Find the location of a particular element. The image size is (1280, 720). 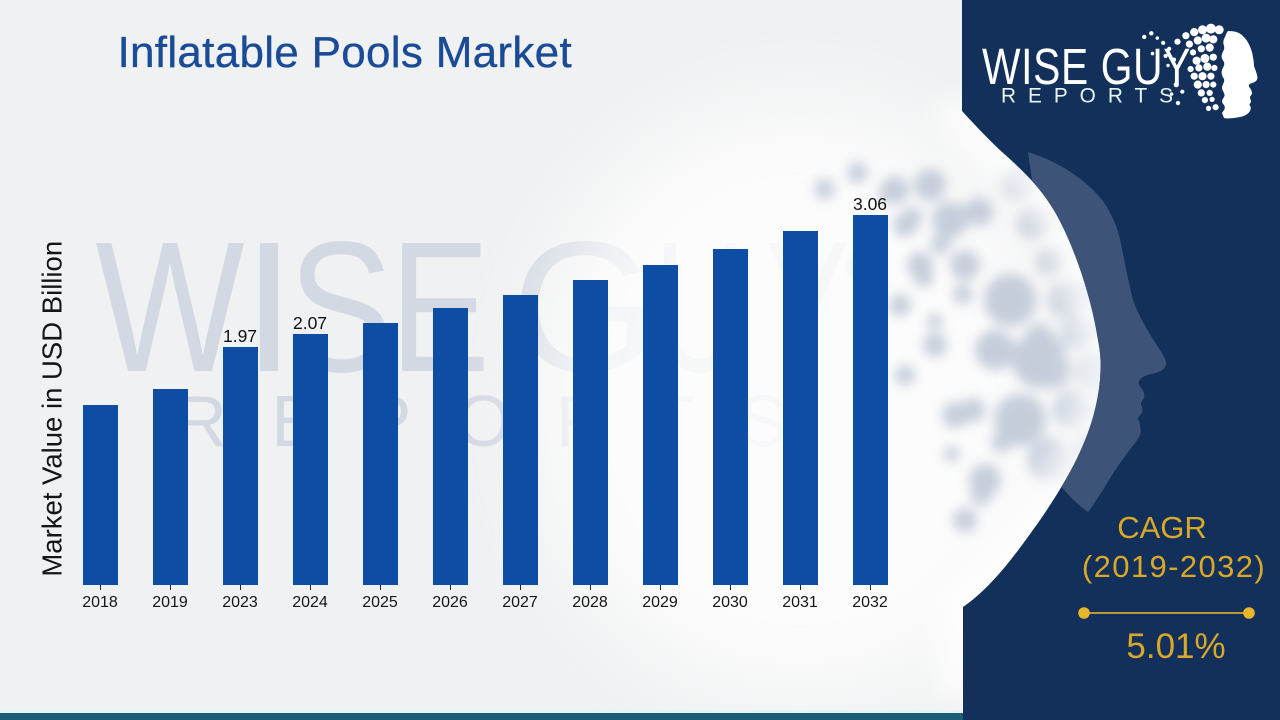

svg-text: REPORTS is located at coordinates (1090, 96).